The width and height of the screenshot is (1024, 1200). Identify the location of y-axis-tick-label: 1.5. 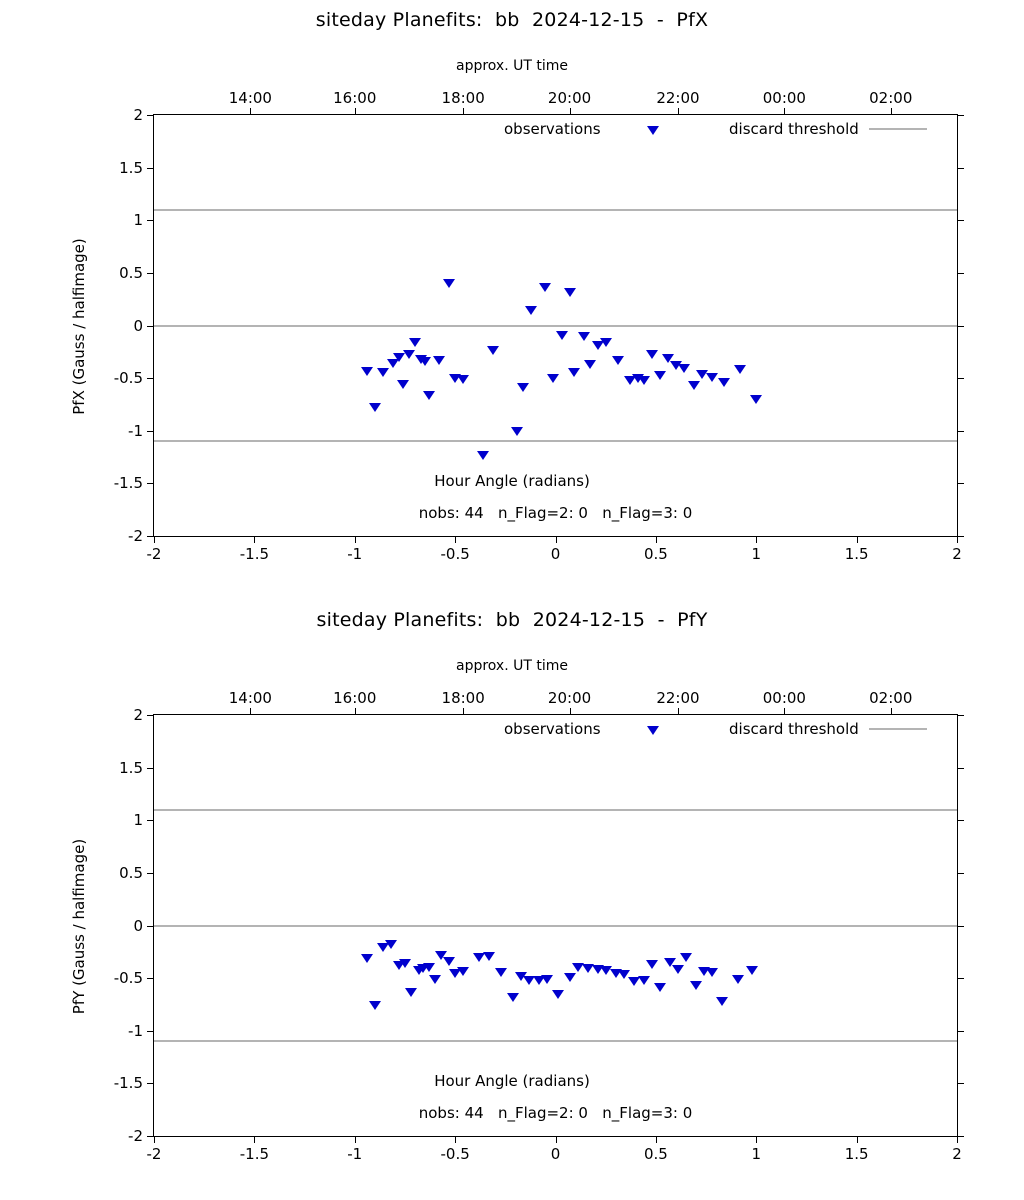
(131, 167).